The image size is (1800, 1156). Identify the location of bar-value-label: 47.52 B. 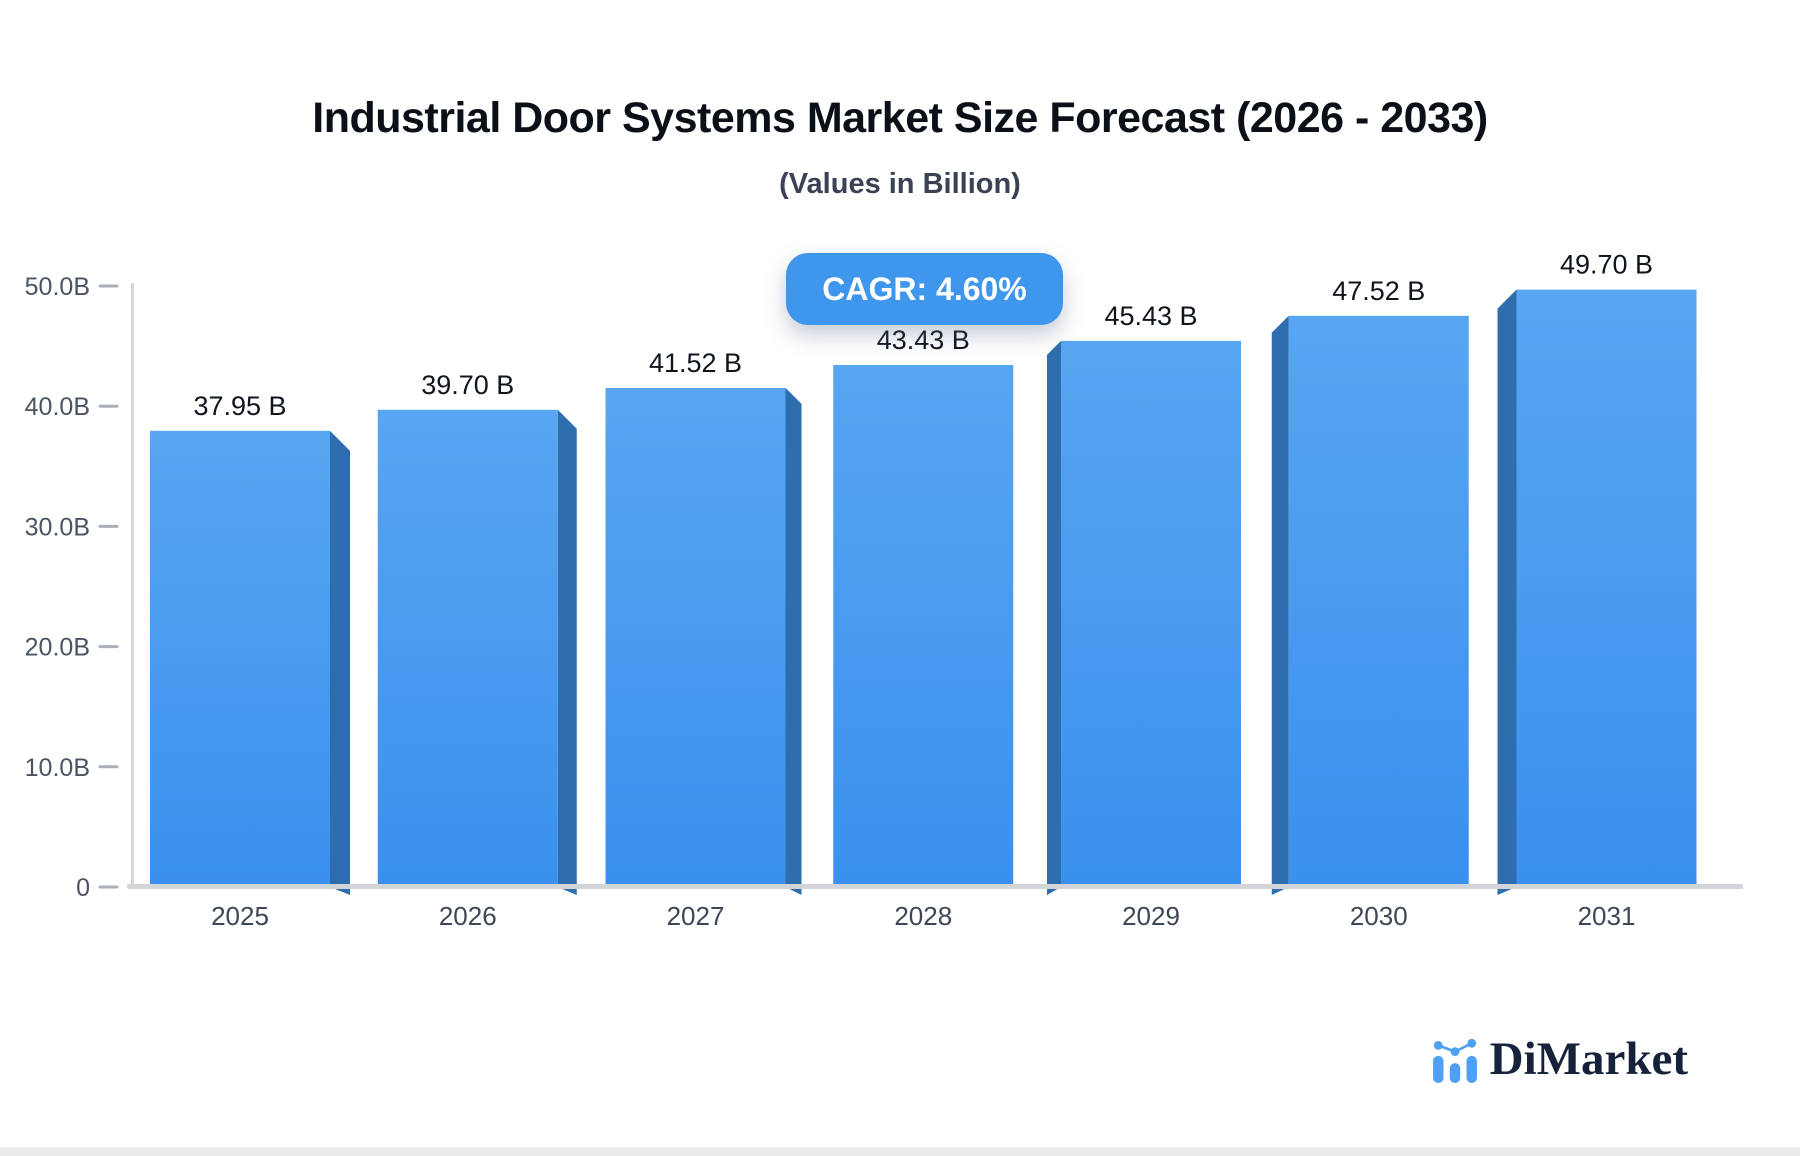
(1378, 291).